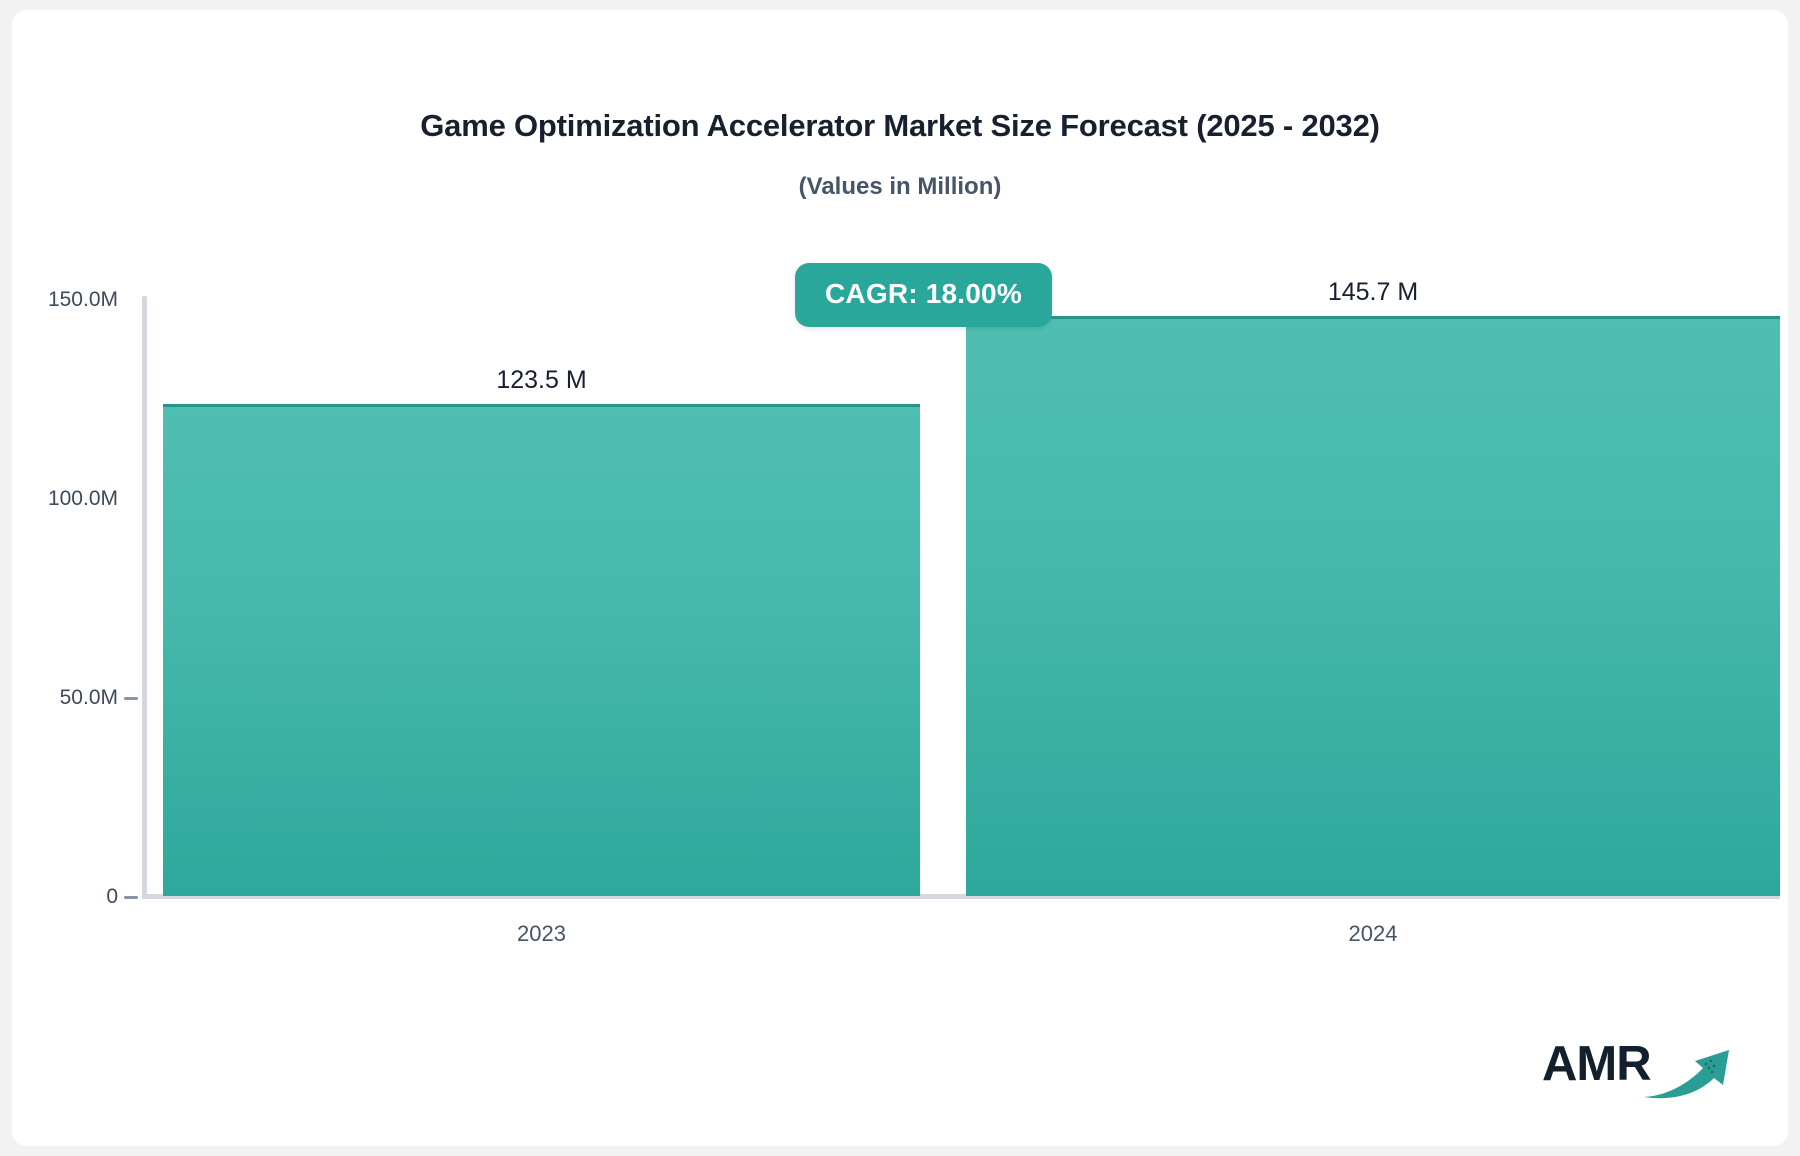 This screenshot has height=1156, width=1800. Describe the element at coordinates (82, 498) in the screenshot. I see `y-tick-label-100m: 100.0M` at that location.